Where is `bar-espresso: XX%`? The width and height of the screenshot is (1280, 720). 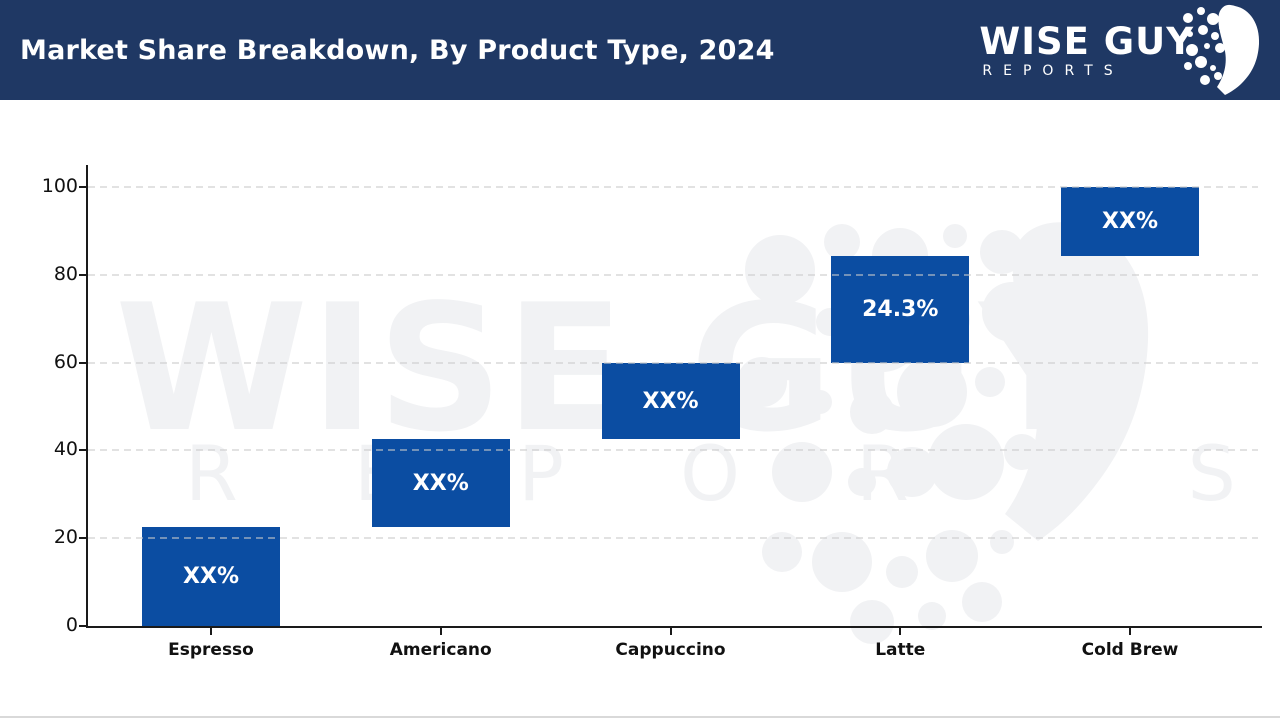
bar-espresso: XX% is located at coordinates (211, 576).